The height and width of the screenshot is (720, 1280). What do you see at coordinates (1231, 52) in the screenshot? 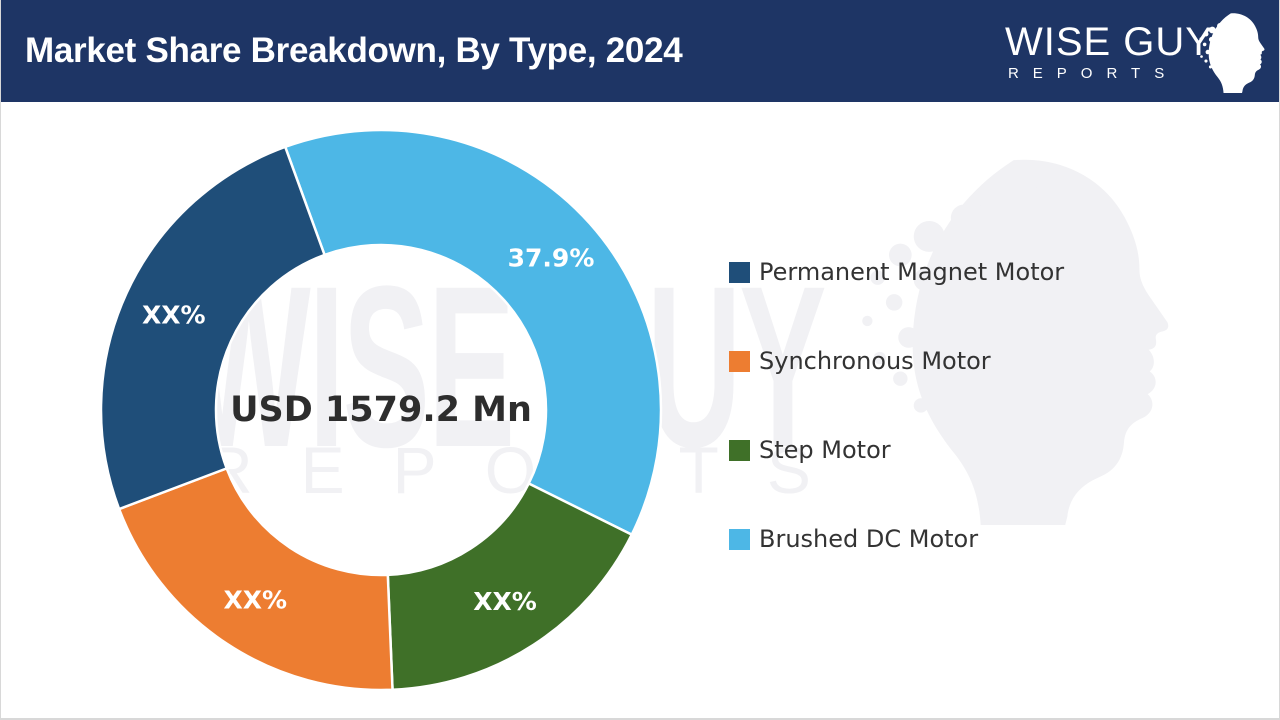
I see `logo-head-icon` at bounding box center [1231, 52].